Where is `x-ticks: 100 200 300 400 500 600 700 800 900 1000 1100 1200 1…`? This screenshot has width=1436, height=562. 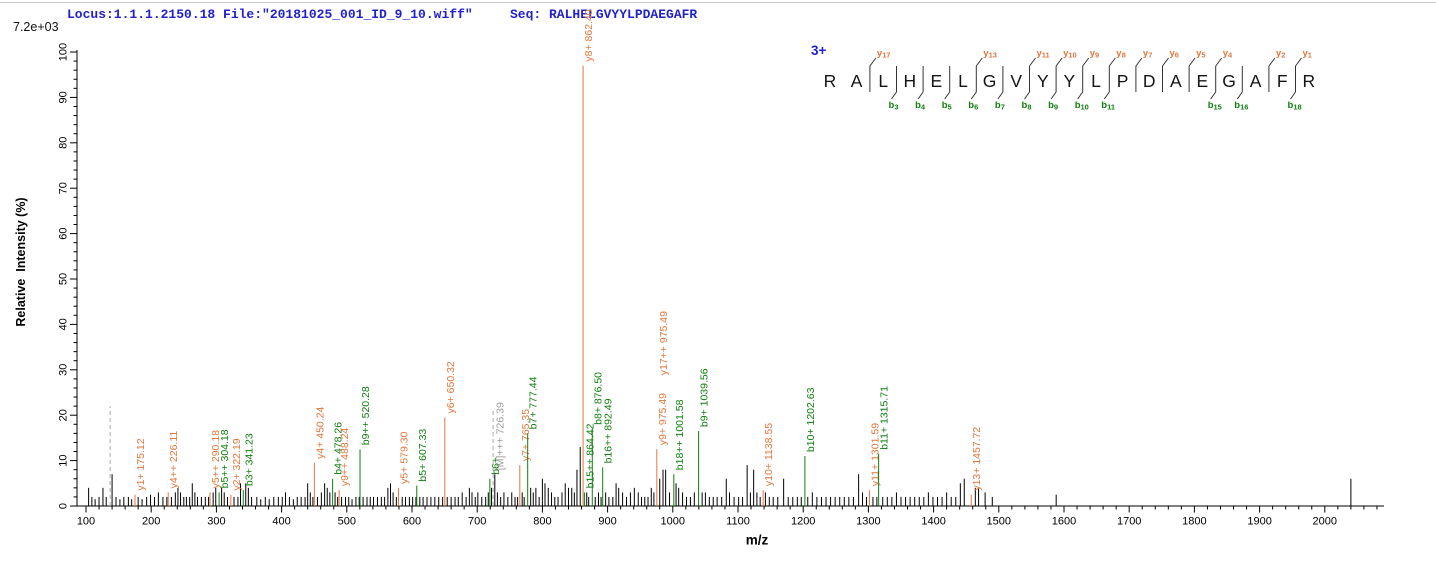 x-ticks: 100 200 300 400 500 600 700 800 900 1000 1100 1200 1… is located at coordinates (727, 517).